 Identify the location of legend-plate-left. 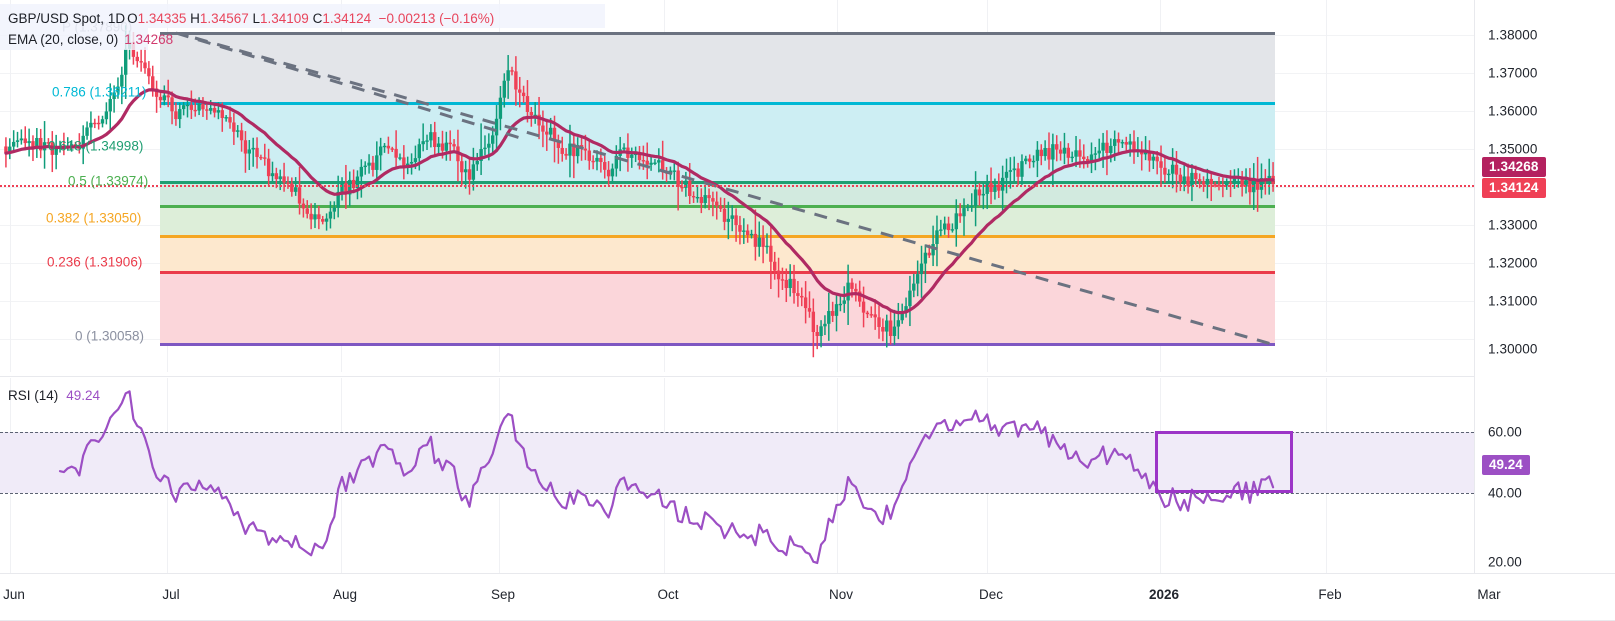
(74, 27).